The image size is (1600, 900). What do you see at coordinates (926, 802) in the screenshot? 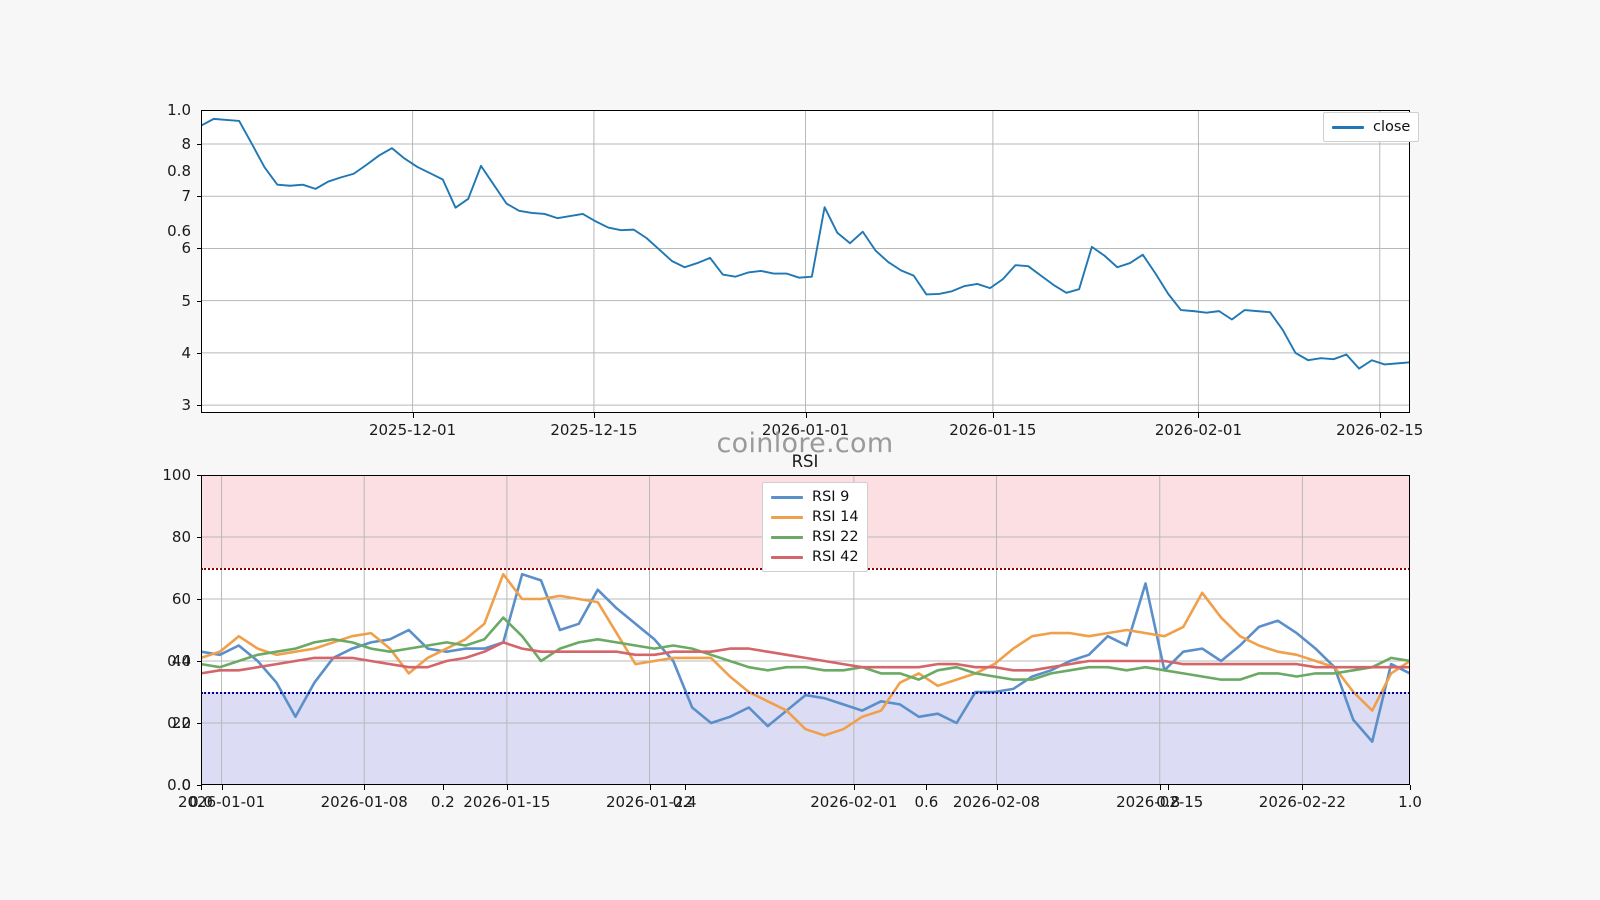
I see `rsi-secondary-x-tick: 0.6` at bounding box center [926, 802].